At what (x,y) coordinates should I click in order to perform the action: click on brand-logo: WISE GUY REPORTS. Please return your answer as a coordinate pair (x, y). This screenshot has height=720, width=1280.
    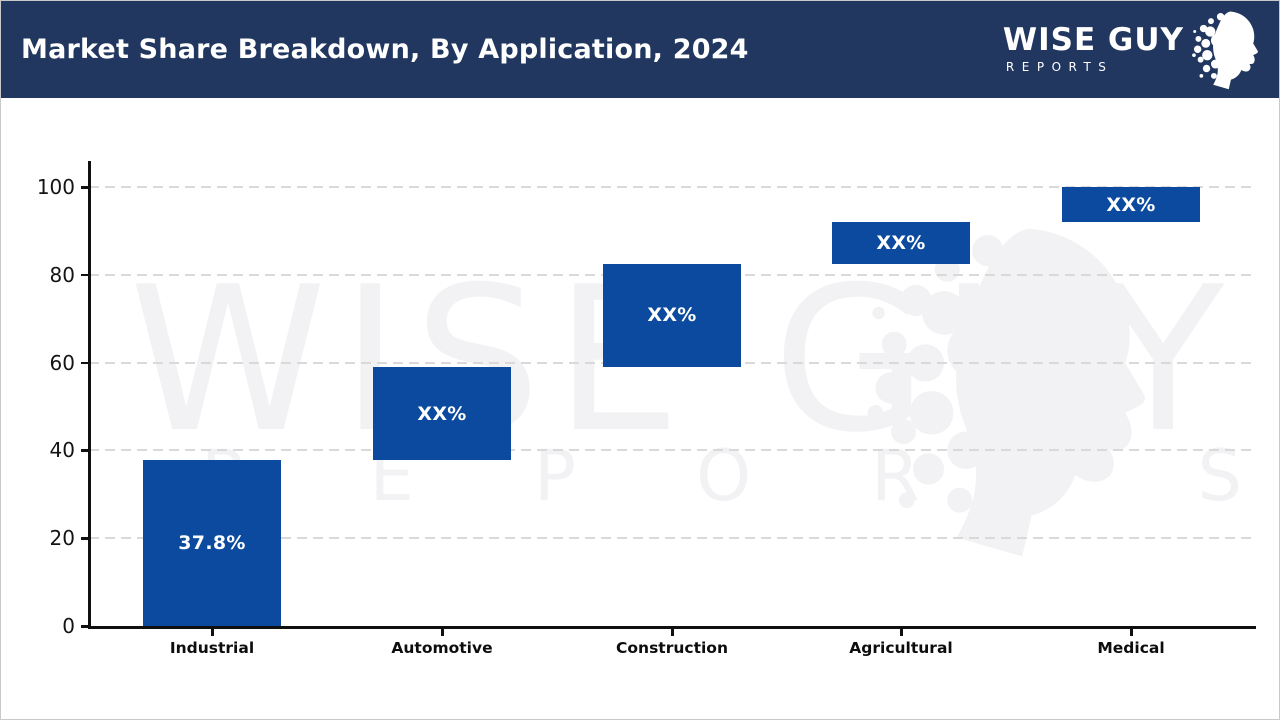
    Looking at the image, I should click on (1134, 50).